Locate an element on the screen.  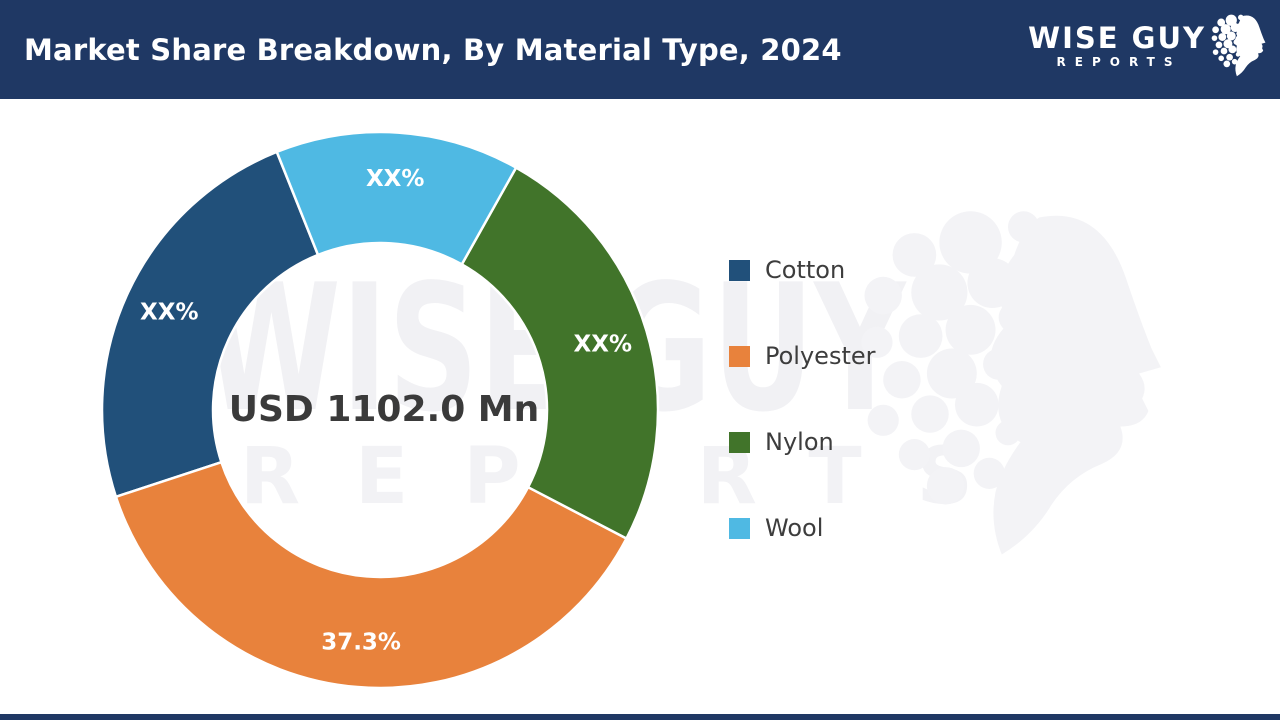
footer-bar is located at coordinates (640, 717).